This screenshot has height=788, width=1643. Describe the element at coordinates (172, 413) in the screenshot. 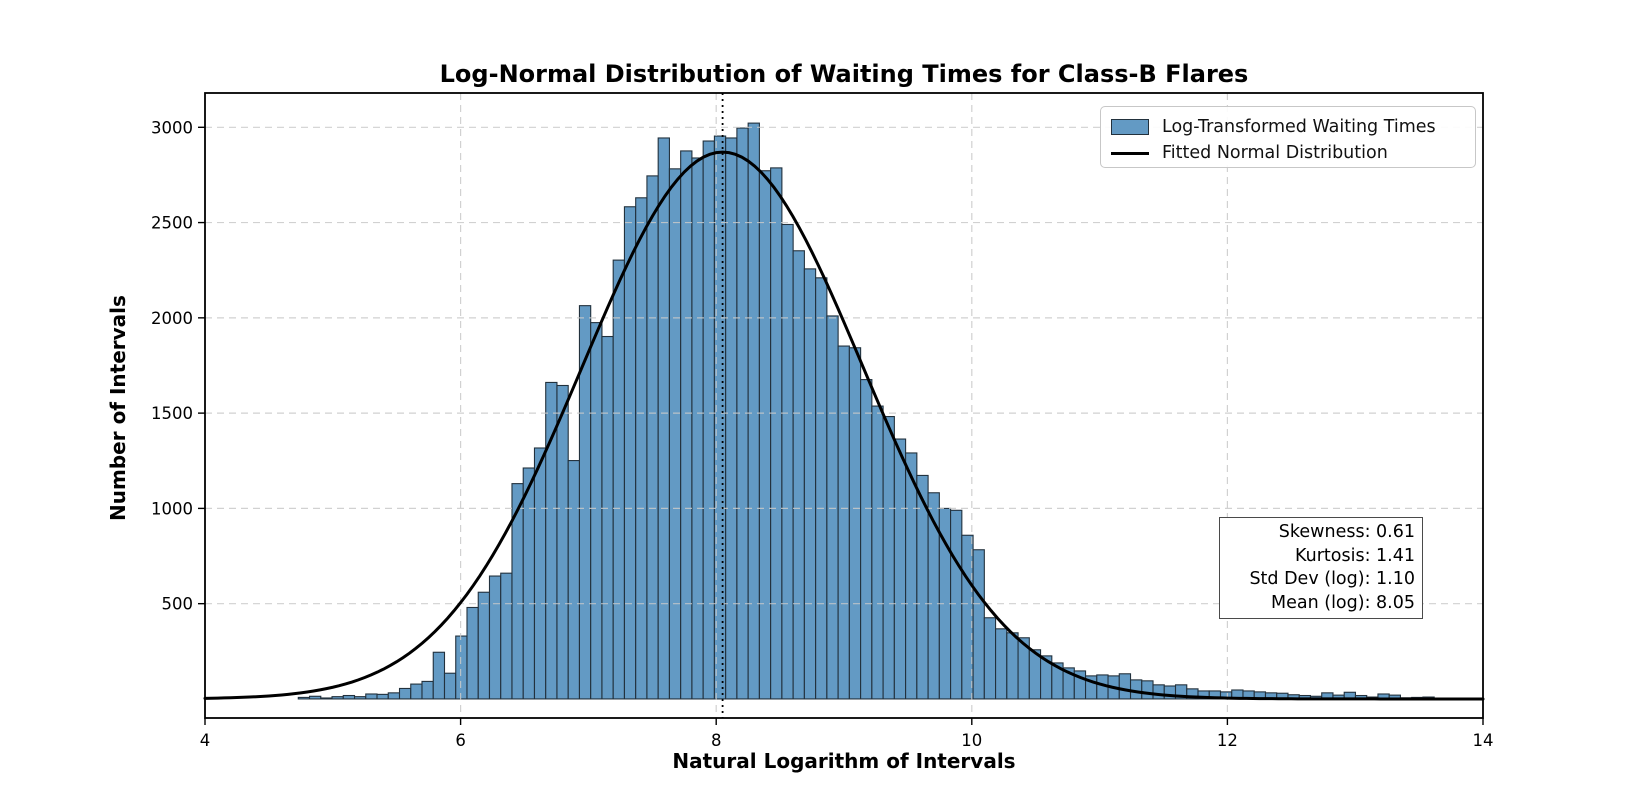

I see `y-tick-label: 1500` at that location.